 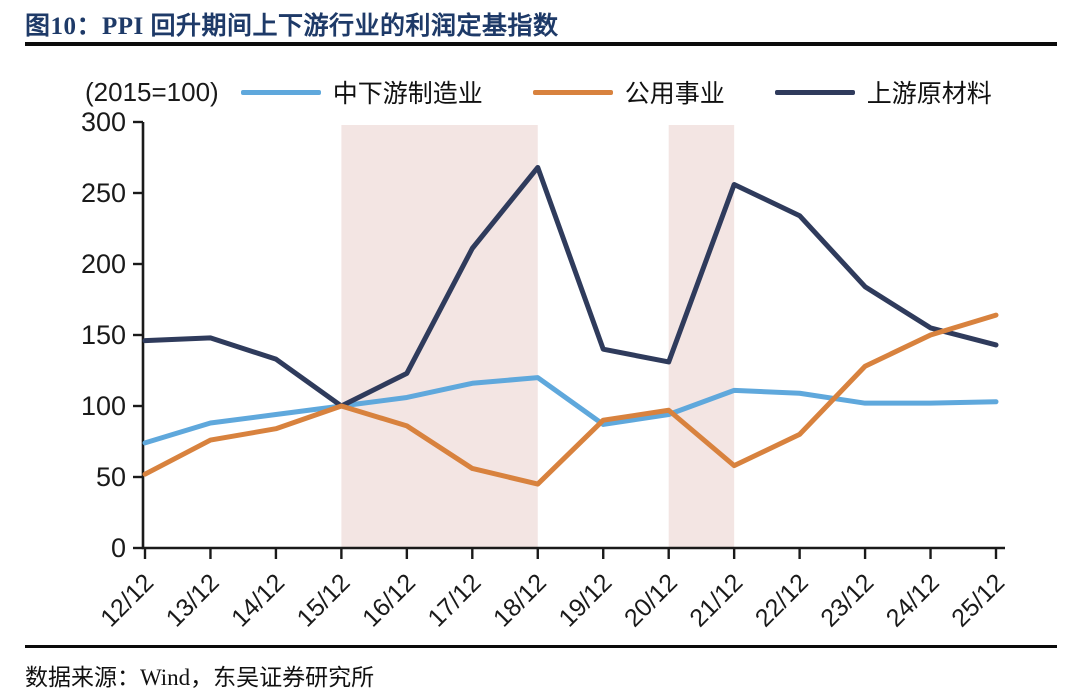 What do you see at coordinates (585, 600) in the screenshot?
I see `x-tick-label: 19/12` at bounding box center [585, 600].